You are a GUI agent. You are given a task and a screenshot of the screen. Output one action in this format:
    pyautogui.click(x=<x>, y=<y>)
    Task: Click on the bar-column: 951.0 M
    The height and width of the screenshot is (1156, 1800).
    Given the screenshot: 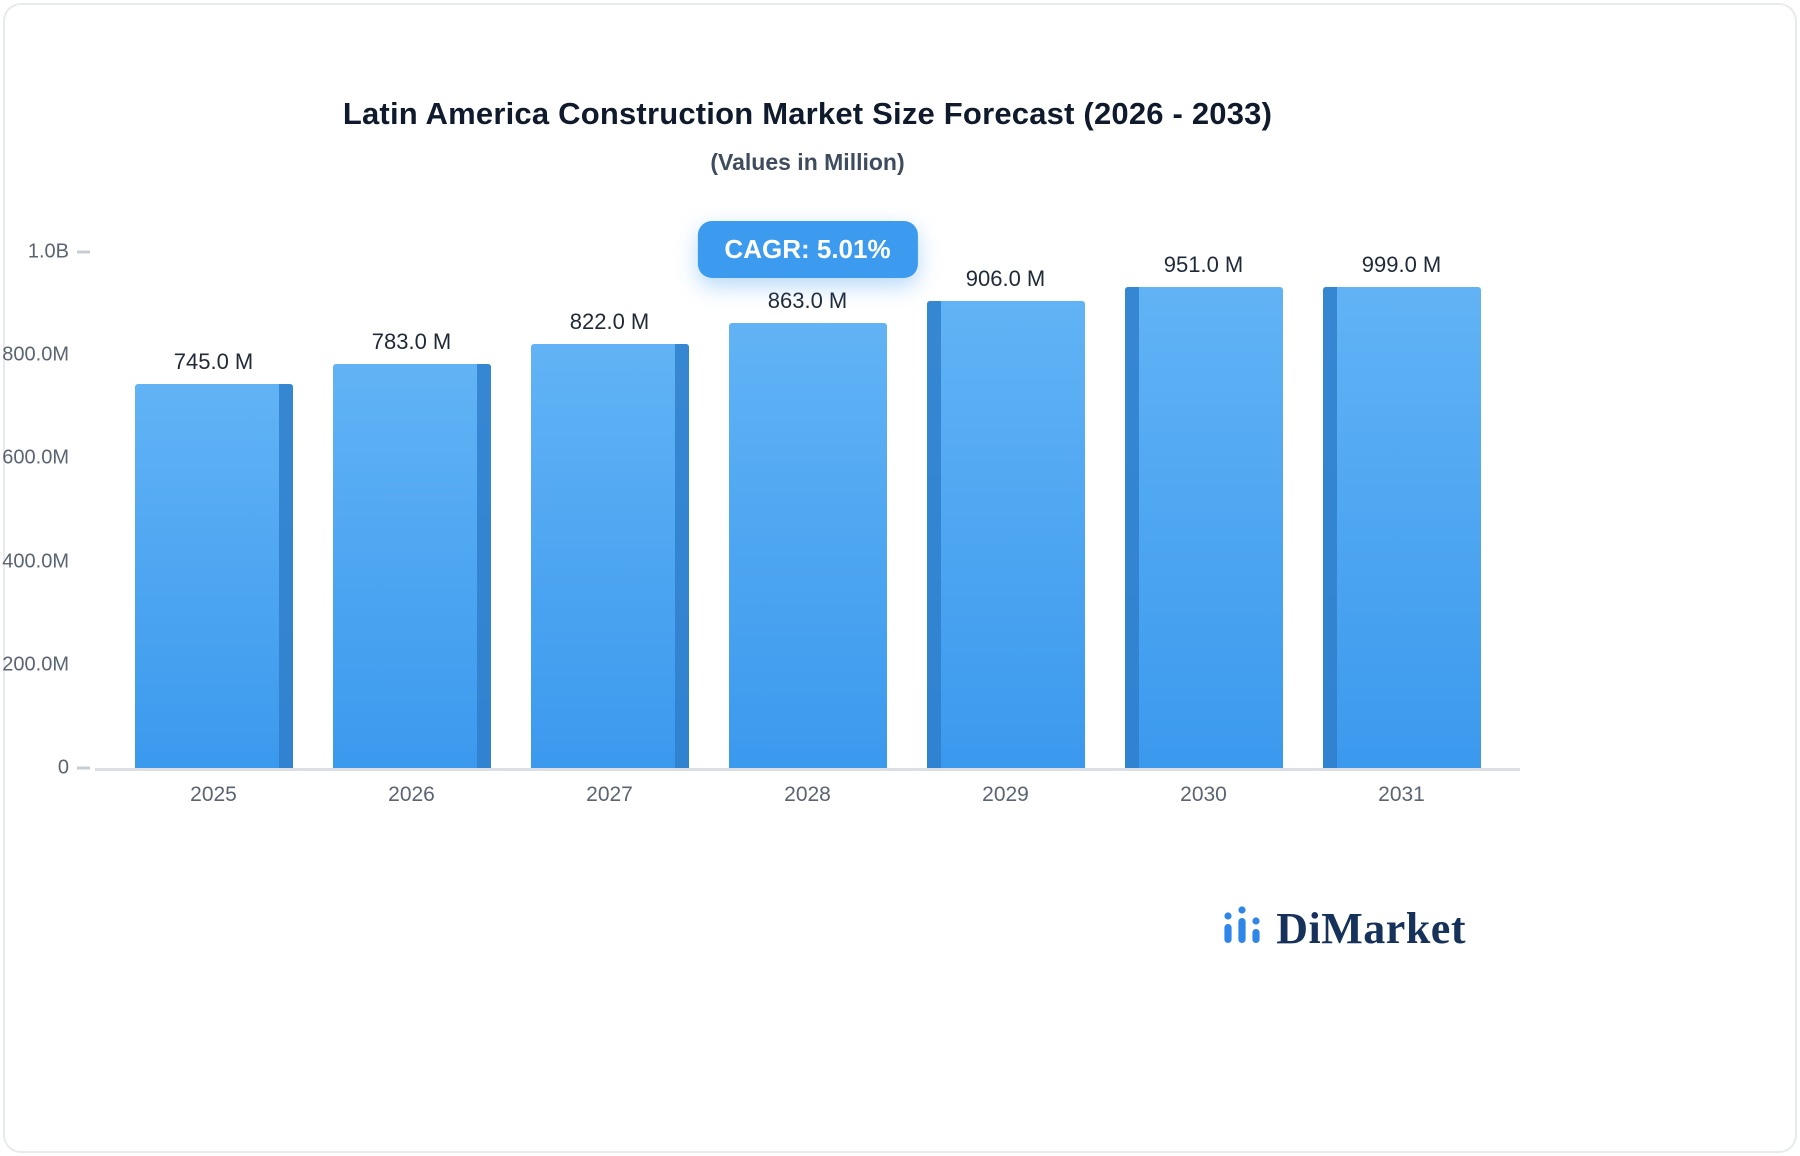 What is the action you would take?
    pyautogui.click(x=1203, y=510)
    